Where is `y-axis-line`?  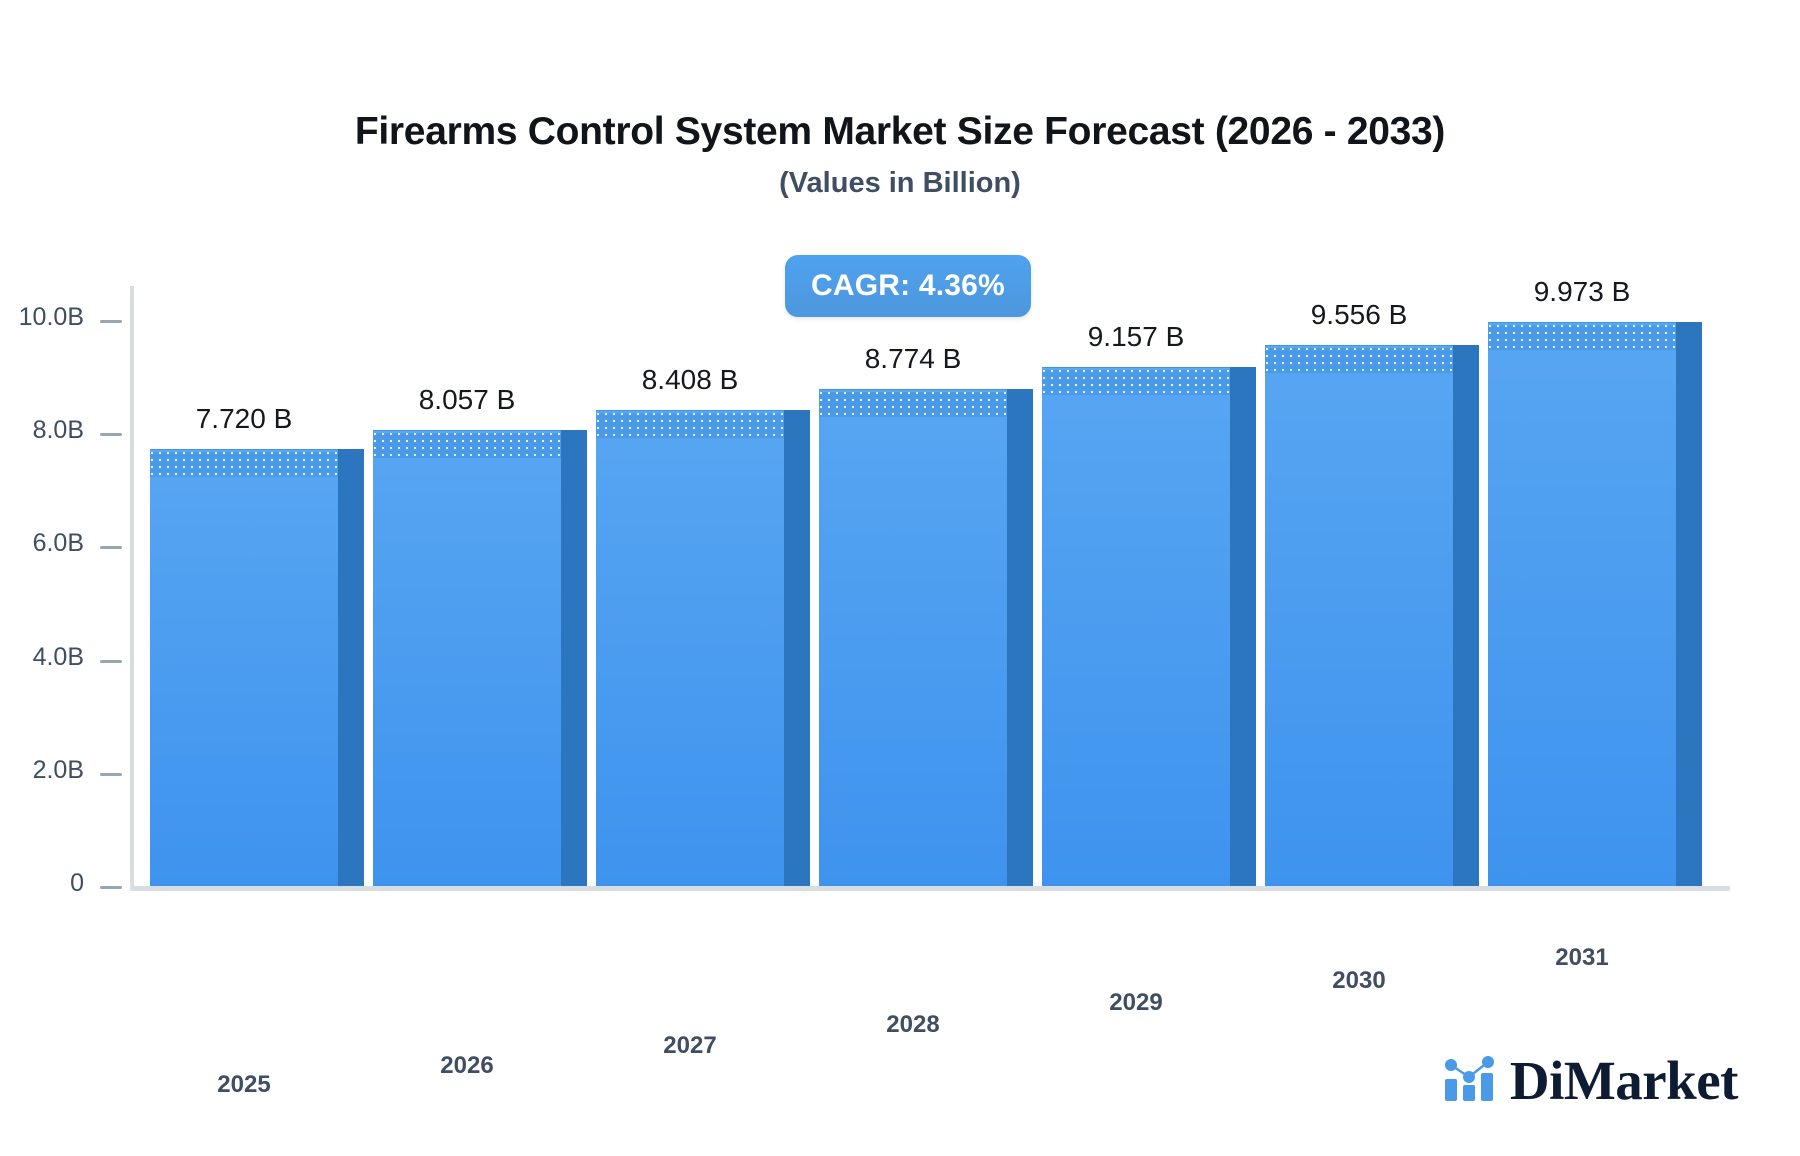
y-axis-line is located at coordinates (132, 586).